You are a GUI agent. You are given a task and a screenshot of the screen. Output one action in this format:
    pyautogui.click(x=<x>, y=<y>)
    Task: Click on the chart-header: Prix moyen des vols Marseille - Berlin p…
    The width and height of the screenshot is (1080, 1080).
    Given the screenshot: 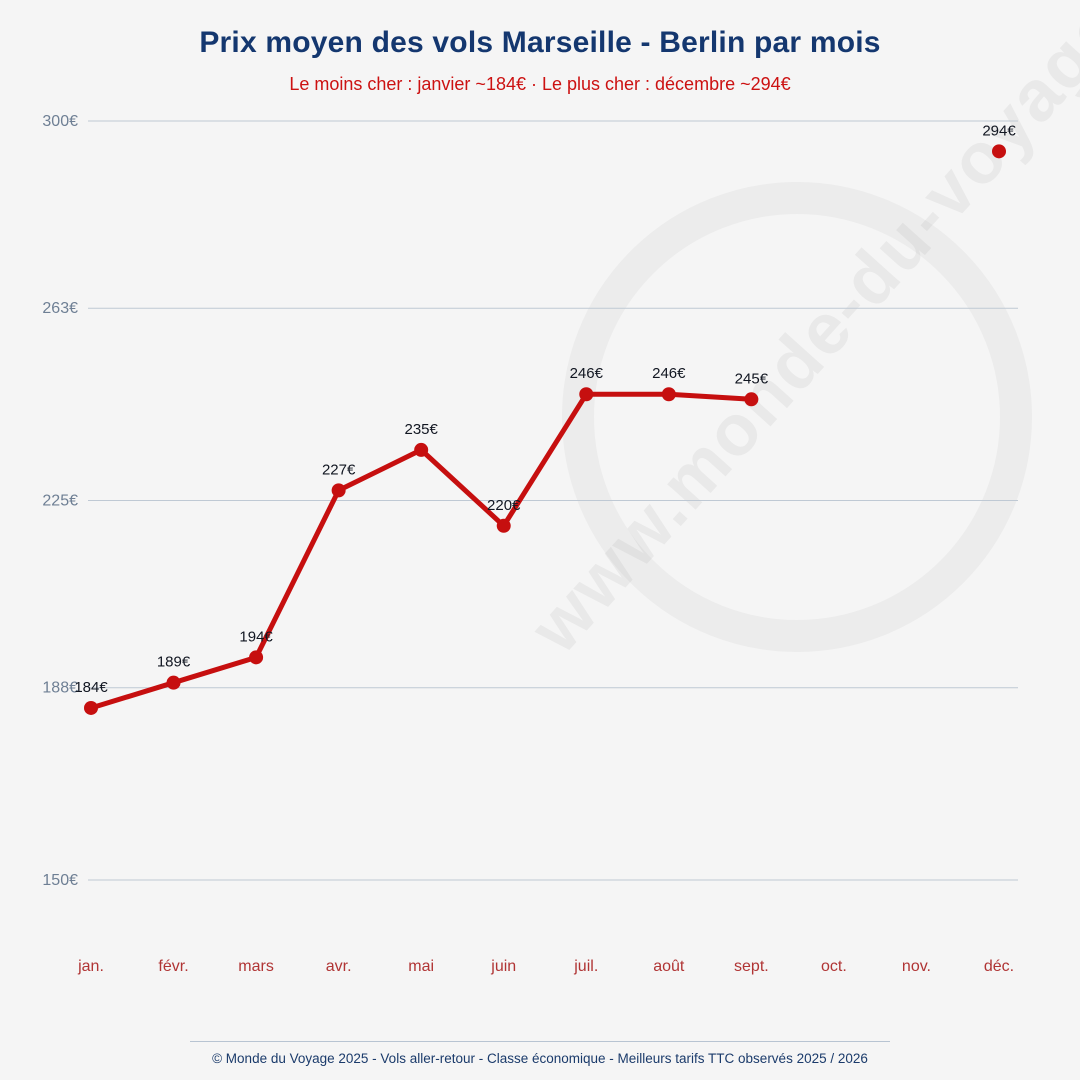 What is the action you would take?
    pyautogui.click(x=540, y=47)
    